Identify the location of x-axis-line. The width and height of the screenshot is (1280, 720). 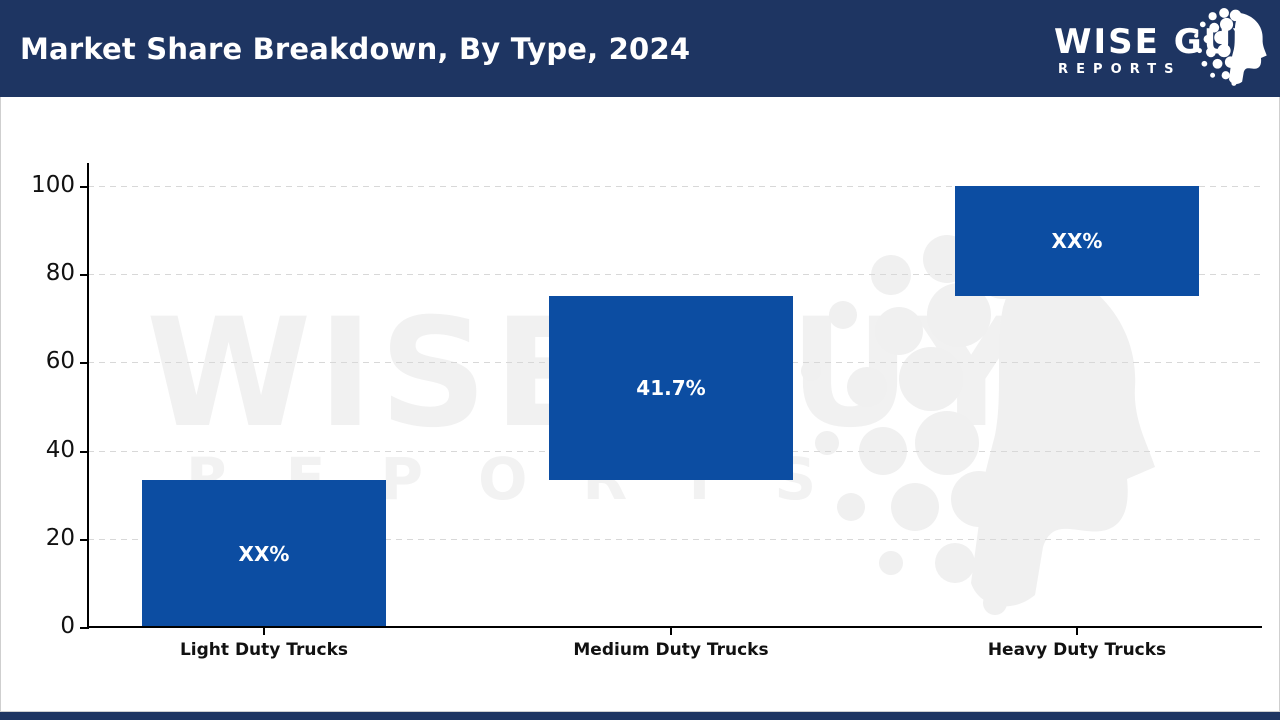
(674, 627).